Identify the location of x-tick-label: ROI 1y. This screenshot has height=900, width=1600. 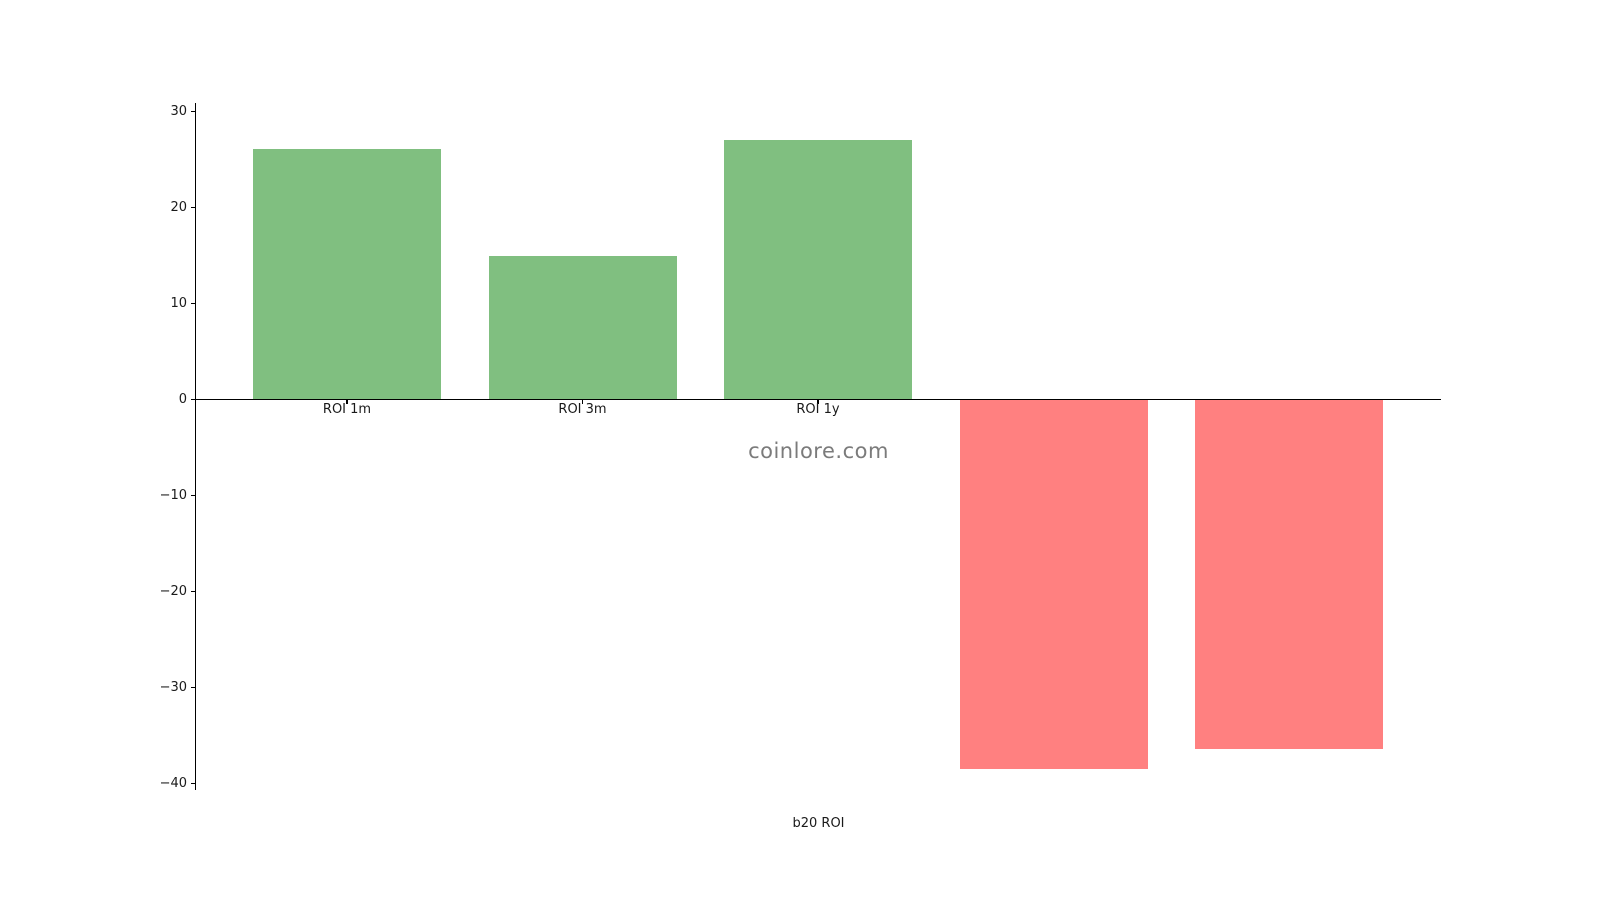
(818, 409).